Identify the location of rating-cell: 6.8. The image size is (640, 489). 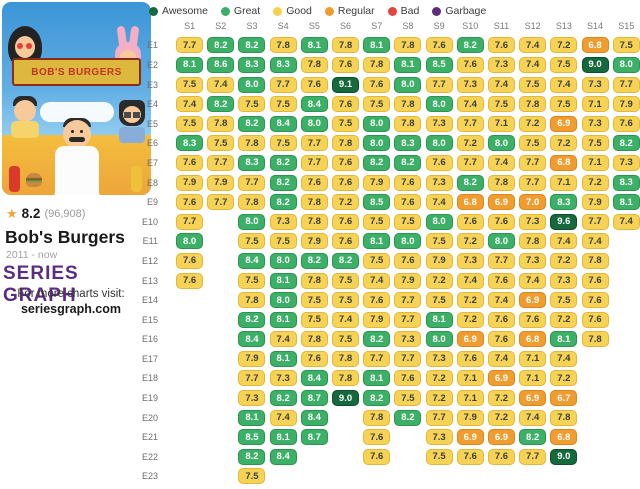
(595, 45).